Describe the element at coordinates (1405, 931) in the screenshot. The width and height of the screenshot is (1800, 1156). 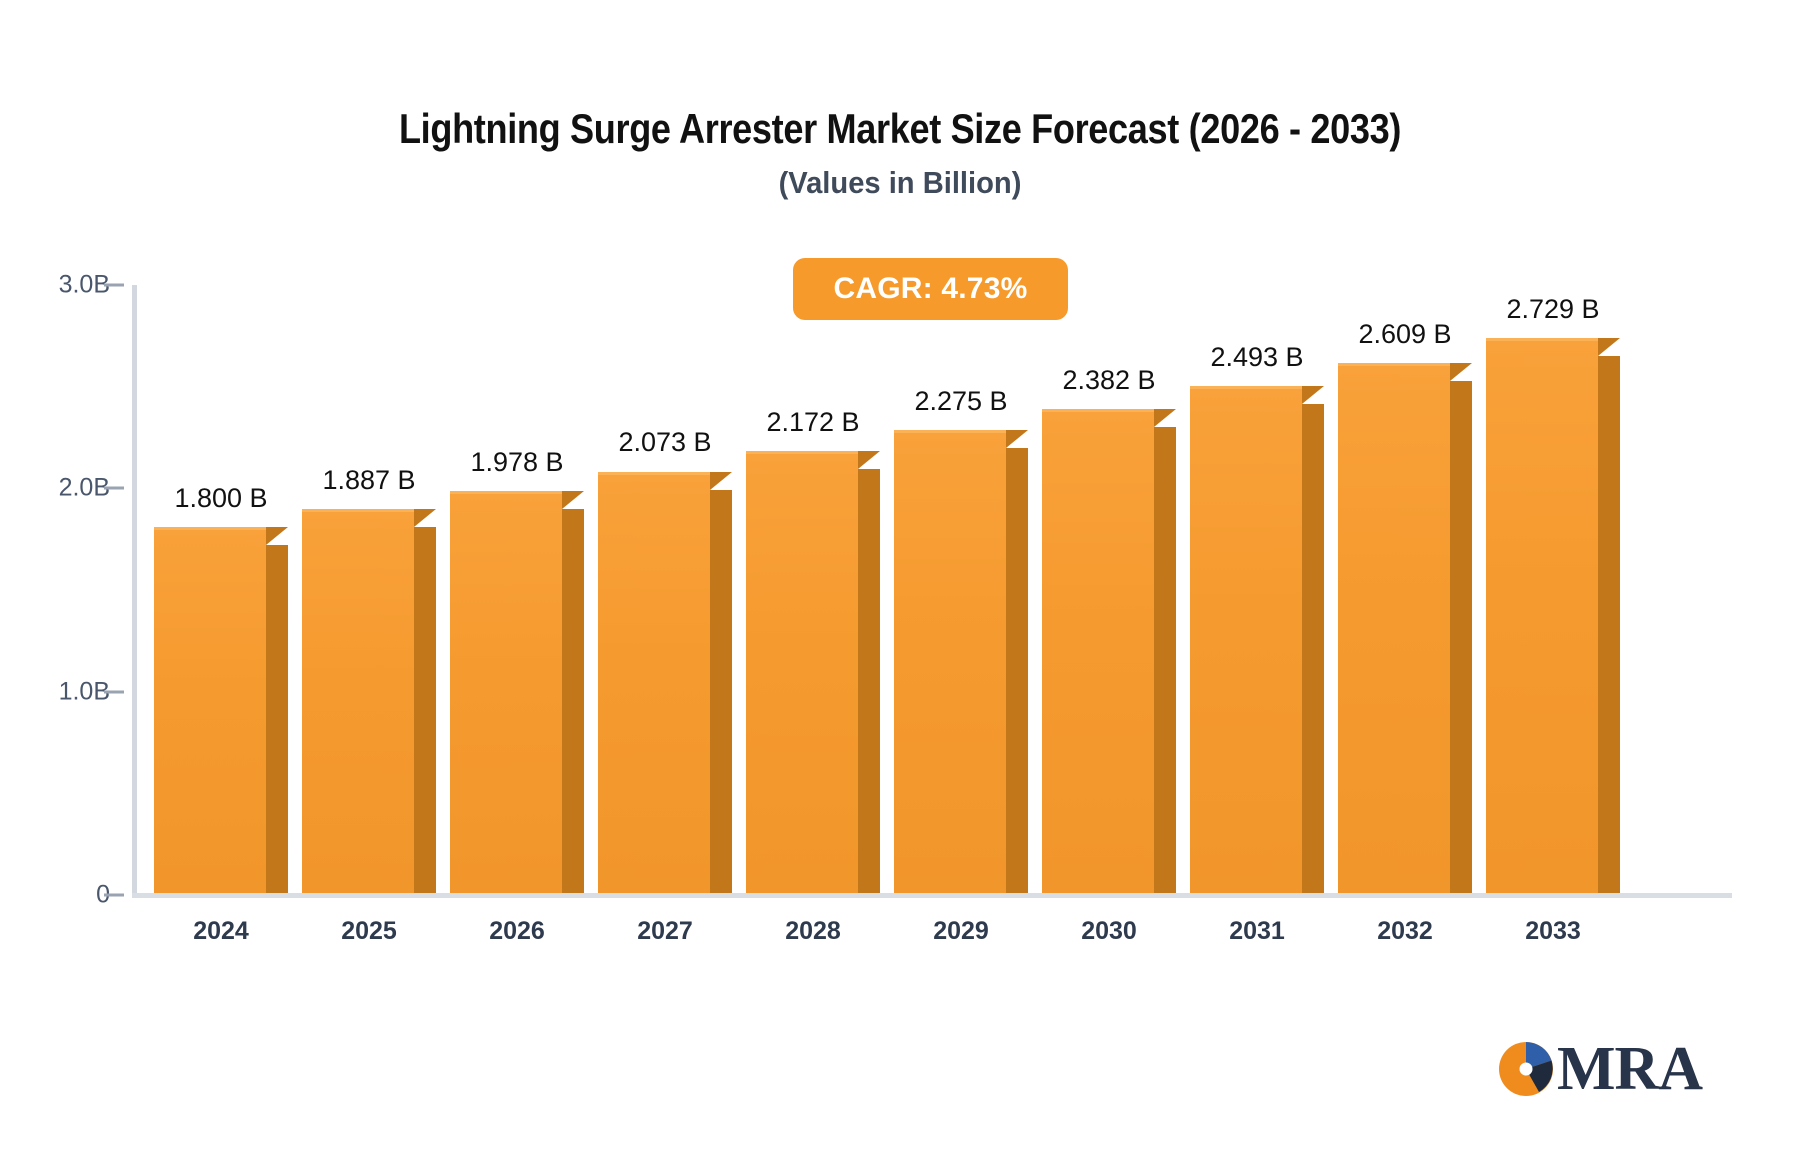
I see `x-axis-tick-label: 2032` at that location.